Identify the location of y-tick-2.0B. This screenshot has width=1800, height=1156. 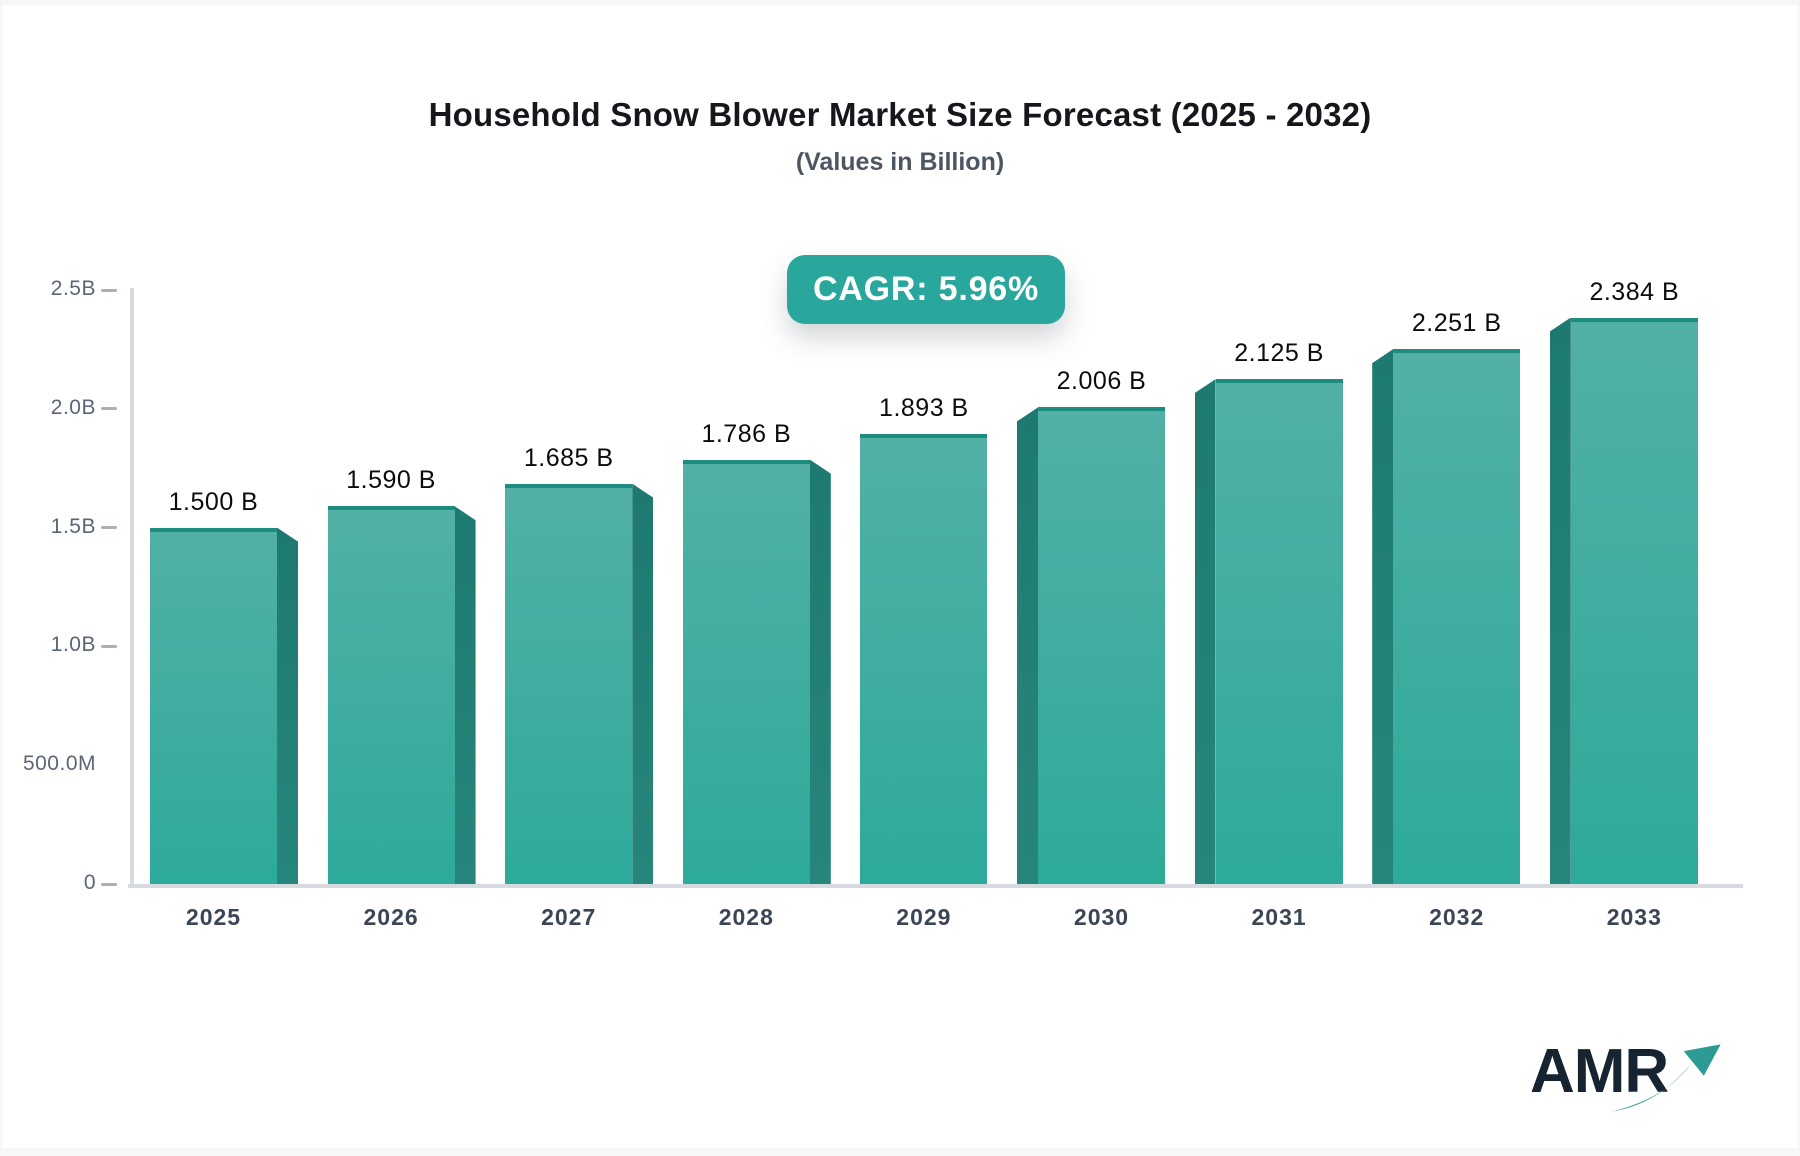
(109, 409).